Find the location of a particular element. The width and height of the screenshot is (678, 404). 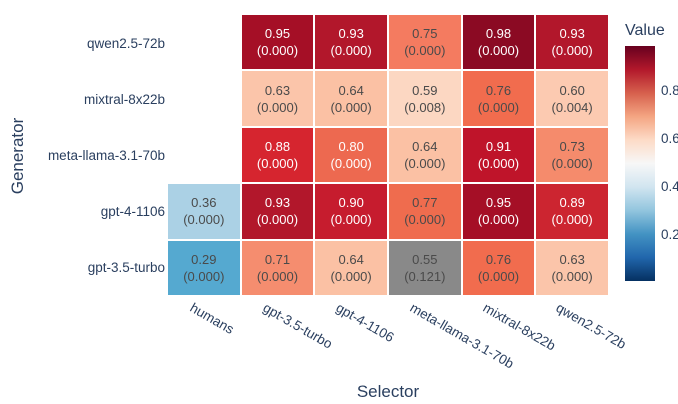

heatmap-cell: 0.36 (0.000) is located at coordinates (204, 211).